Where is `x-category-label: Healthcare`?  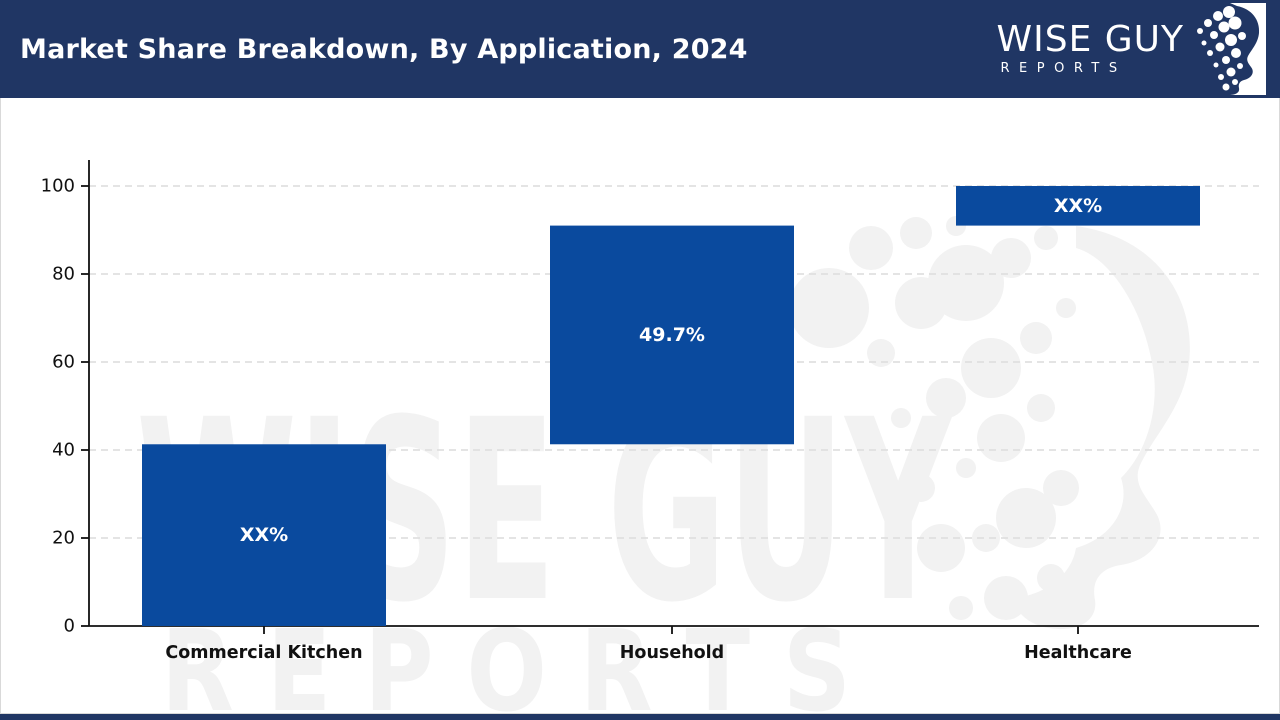 x-category-label: Healthcare is located at coordinates (1078, 653).